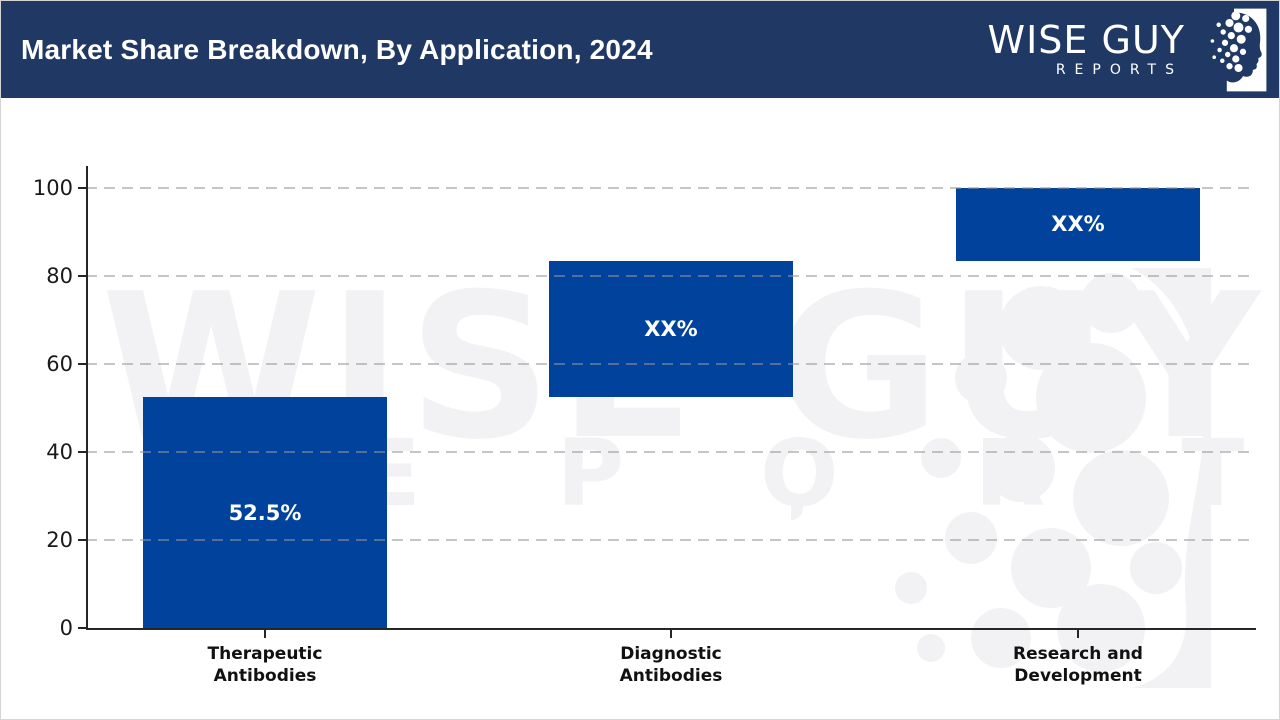 Image resolution: width=1280 pixels, height=720 pixels. Describe the element at coordinates (1086, 40) in the screenshot. I see `logo-wordmark: WISE GUY` at that location.